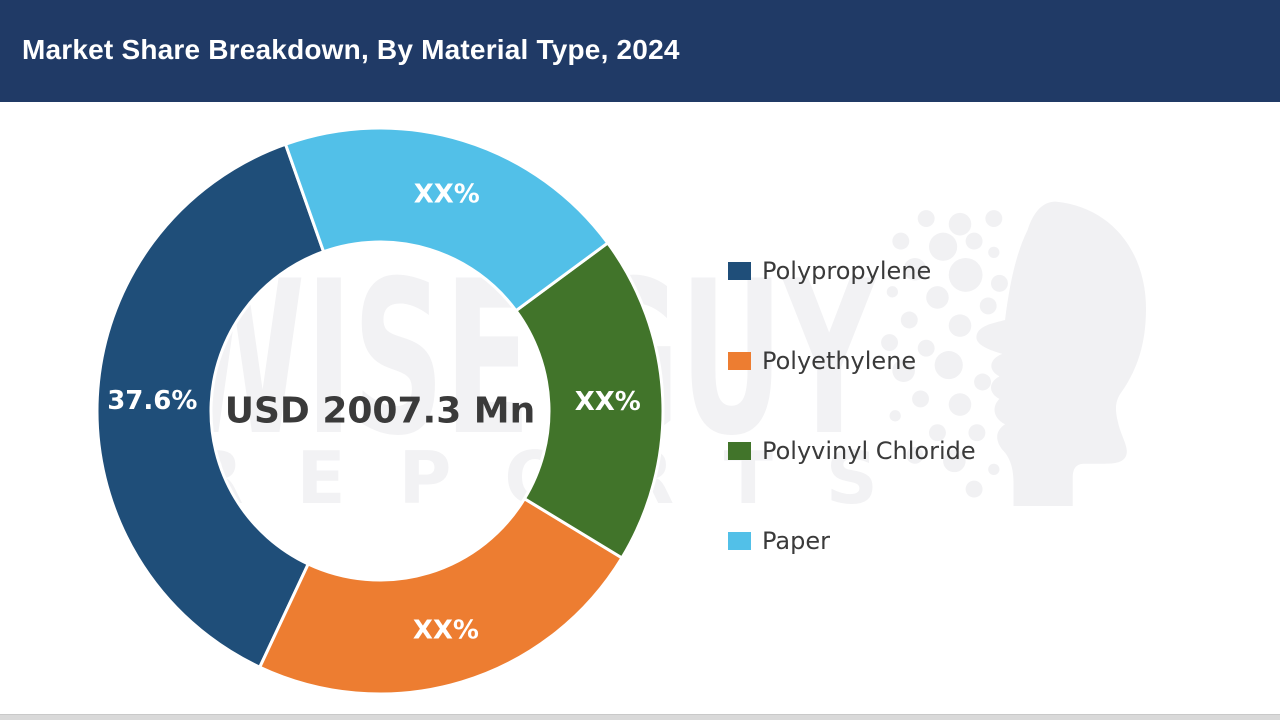 The width and height of the screenshot is (1280, 720). Describe the element at coordinates (739, 361) in the screenshot. I see `legend-swatch-polyethylene` at that location.